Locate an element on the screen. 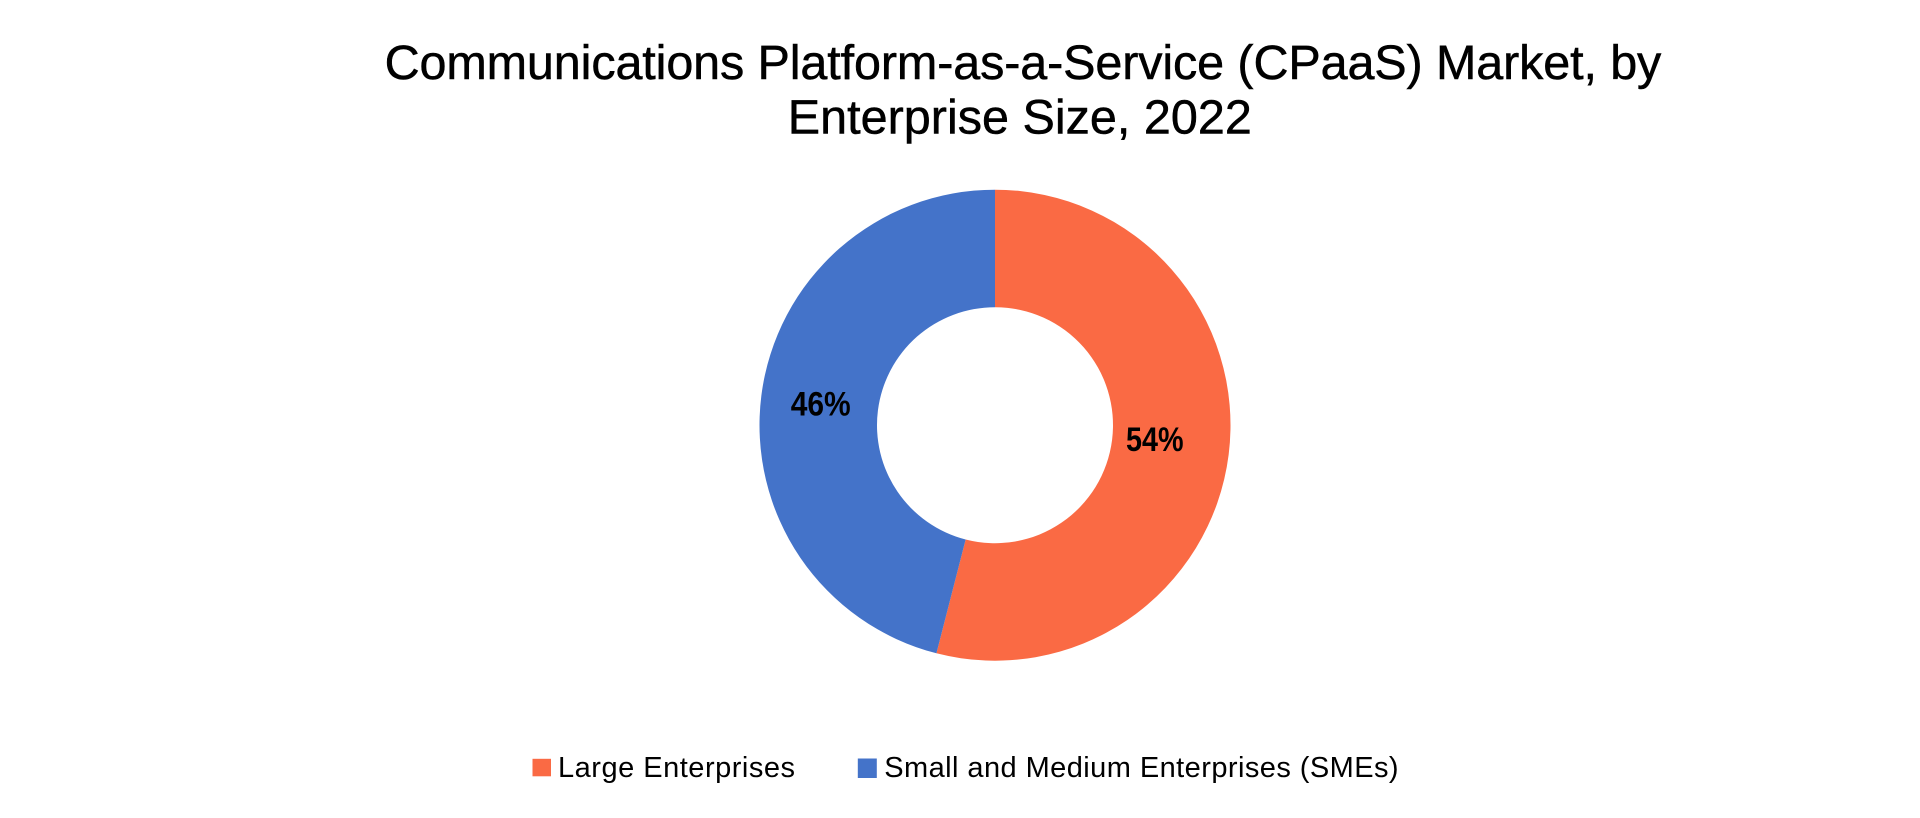 Image resolution: width=1920 pixels, height=818 pixels. svg-text:Small and Medium Enterprises (: Small and Medium Enterprises (SMEs) is located at coordinates (1141, 768).